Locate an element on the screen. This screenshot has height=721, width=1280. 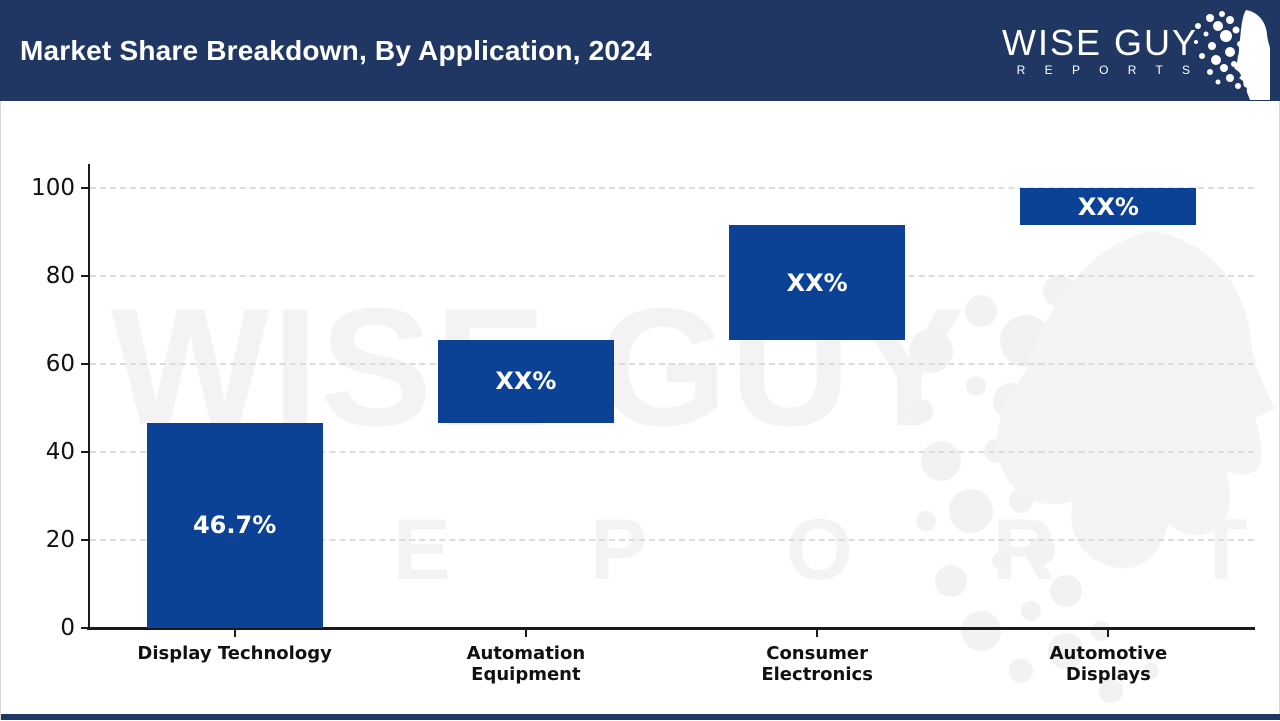
x-axis-line is located at coordinates (671, 628).